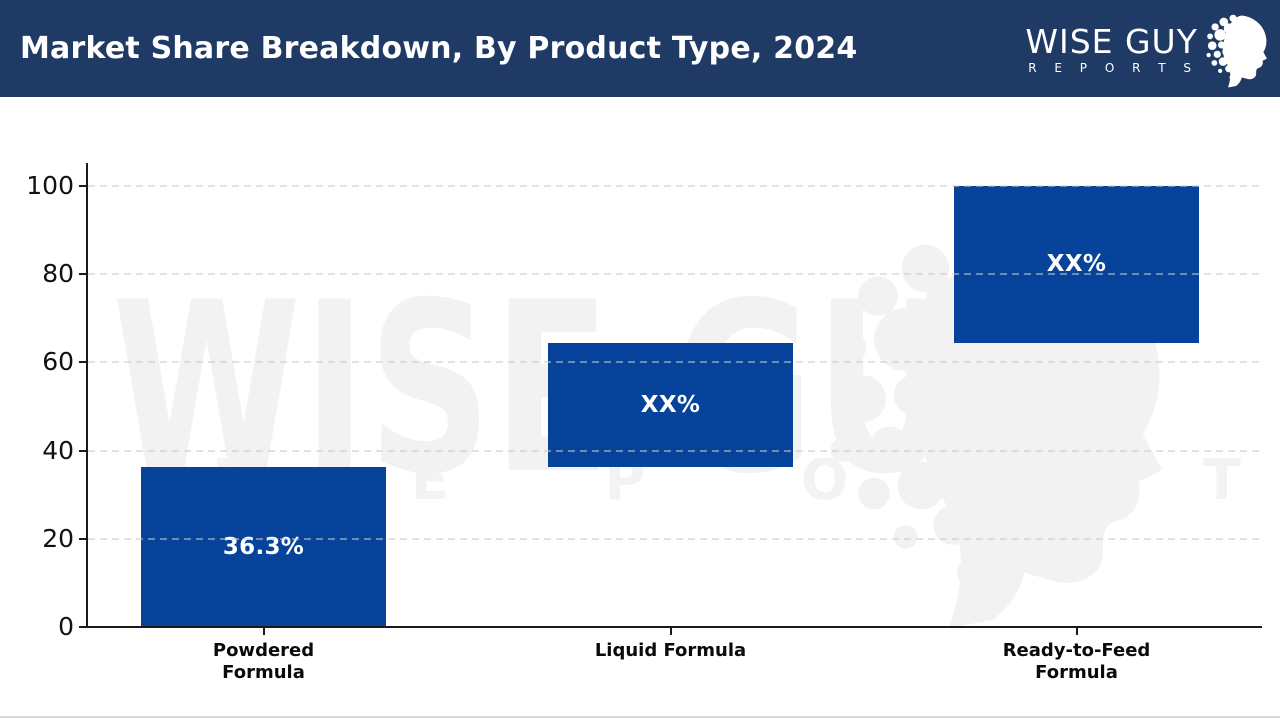  I want to click on y-tick-label: 20, so click(58, 538).